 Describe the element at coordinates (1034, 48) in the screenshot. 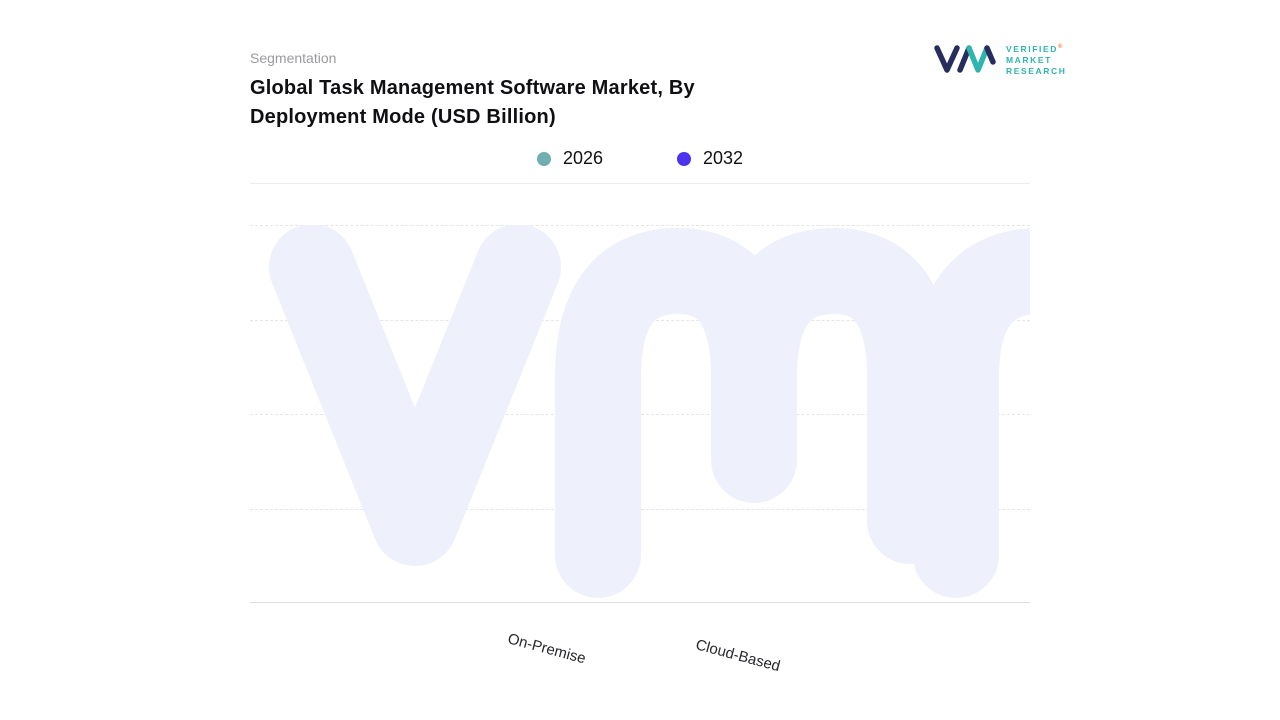

I see `logo-line-verified: VERIFIED®` at that location.